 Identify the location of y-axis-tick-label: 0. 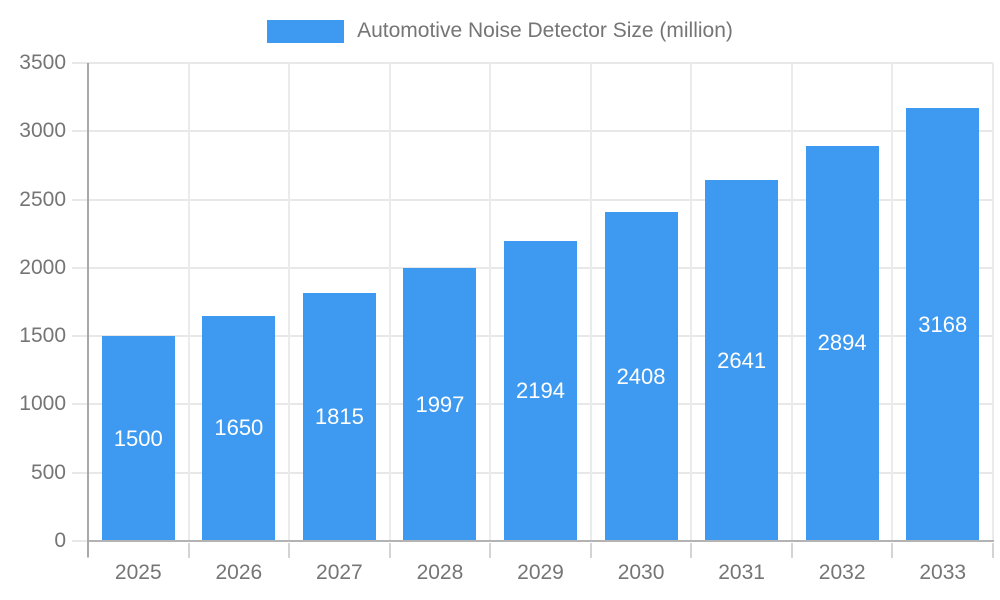
(60, 540).